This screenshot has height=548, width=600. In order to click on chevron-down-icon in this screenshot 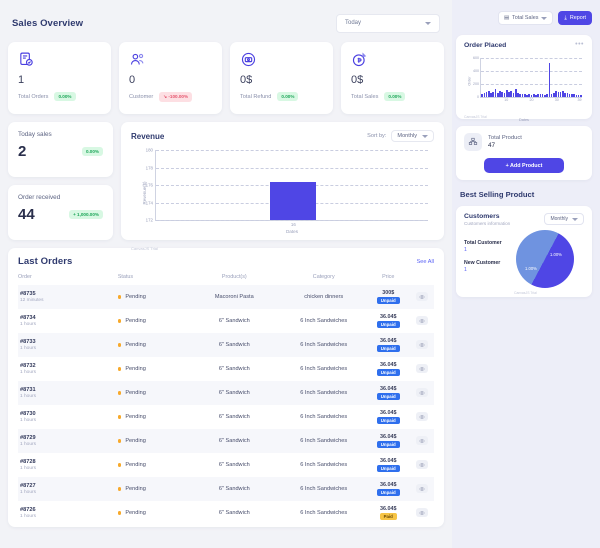, I will do `click(544, 18)`.